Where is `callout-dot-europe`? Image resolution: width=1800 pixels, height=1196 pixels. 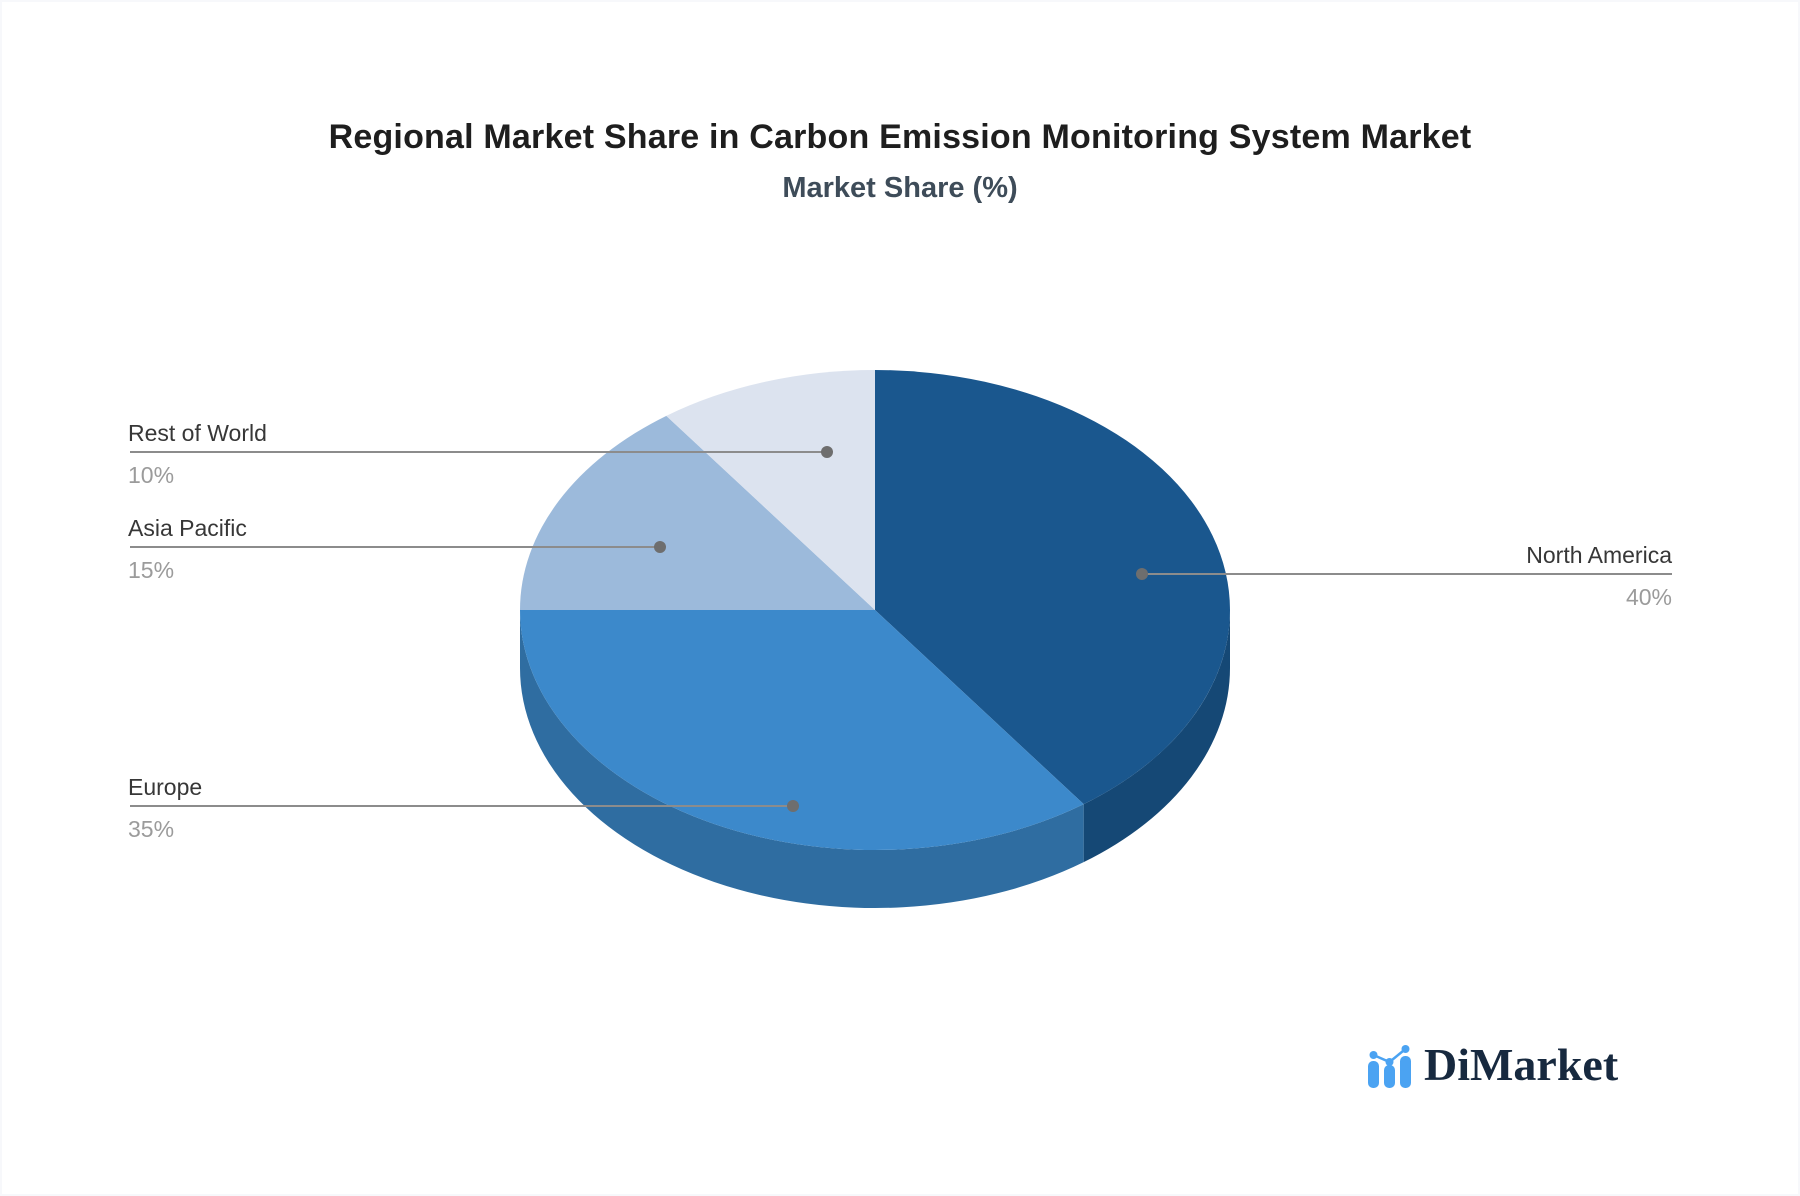
callout-dot-europe is located at coordinates (793, 806).